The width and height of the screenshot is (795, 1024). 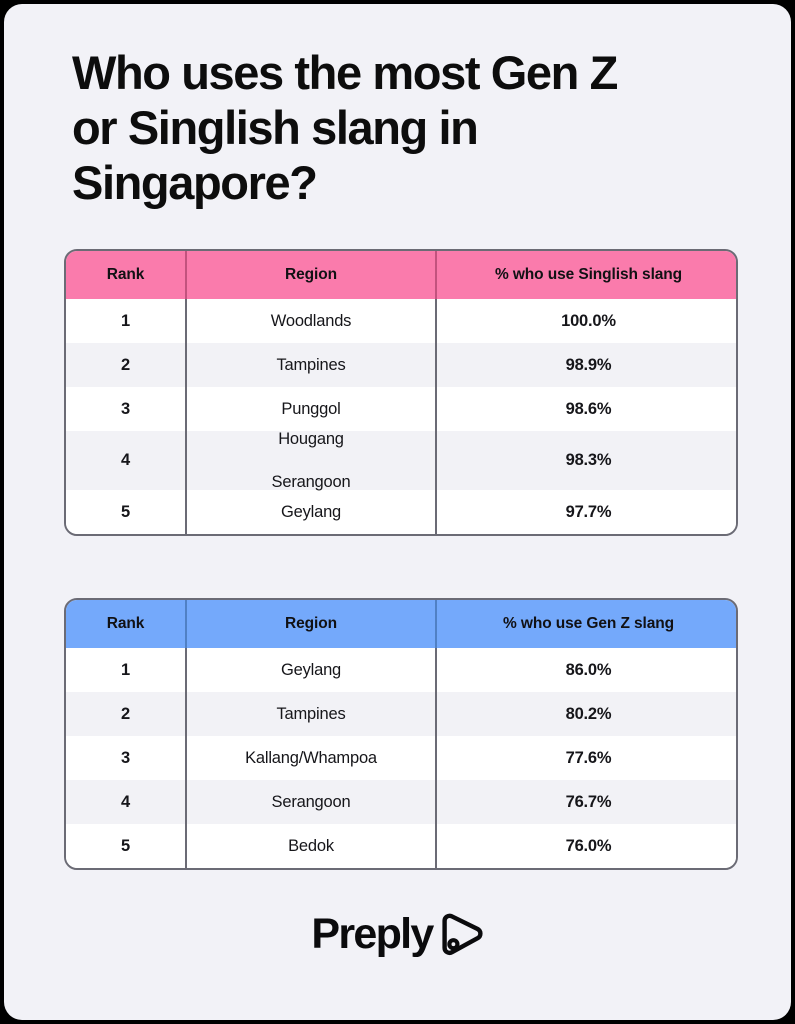 I want to click on cell-value: 98.9%, so click(x=585, y=365).